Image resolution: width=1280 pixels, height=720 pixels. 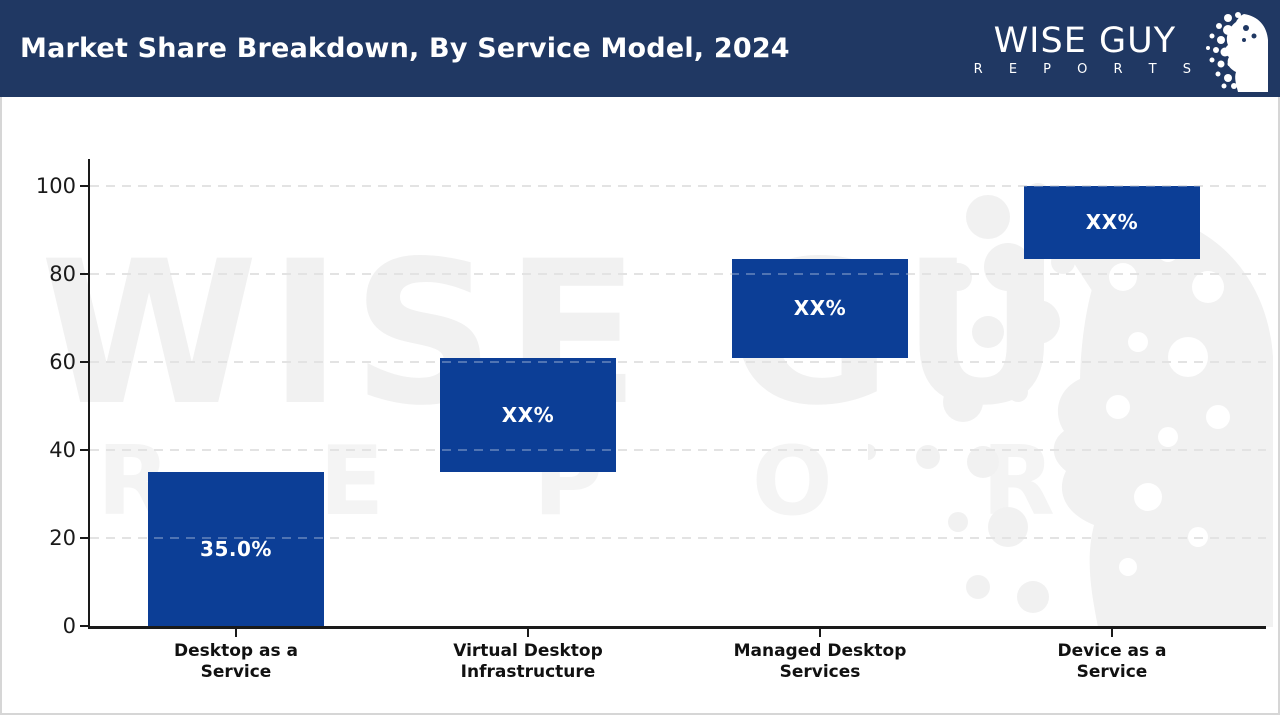 I want to click on brand-logo-text: WISE GUY R E P O R T S, so click(x=1085, y=49).